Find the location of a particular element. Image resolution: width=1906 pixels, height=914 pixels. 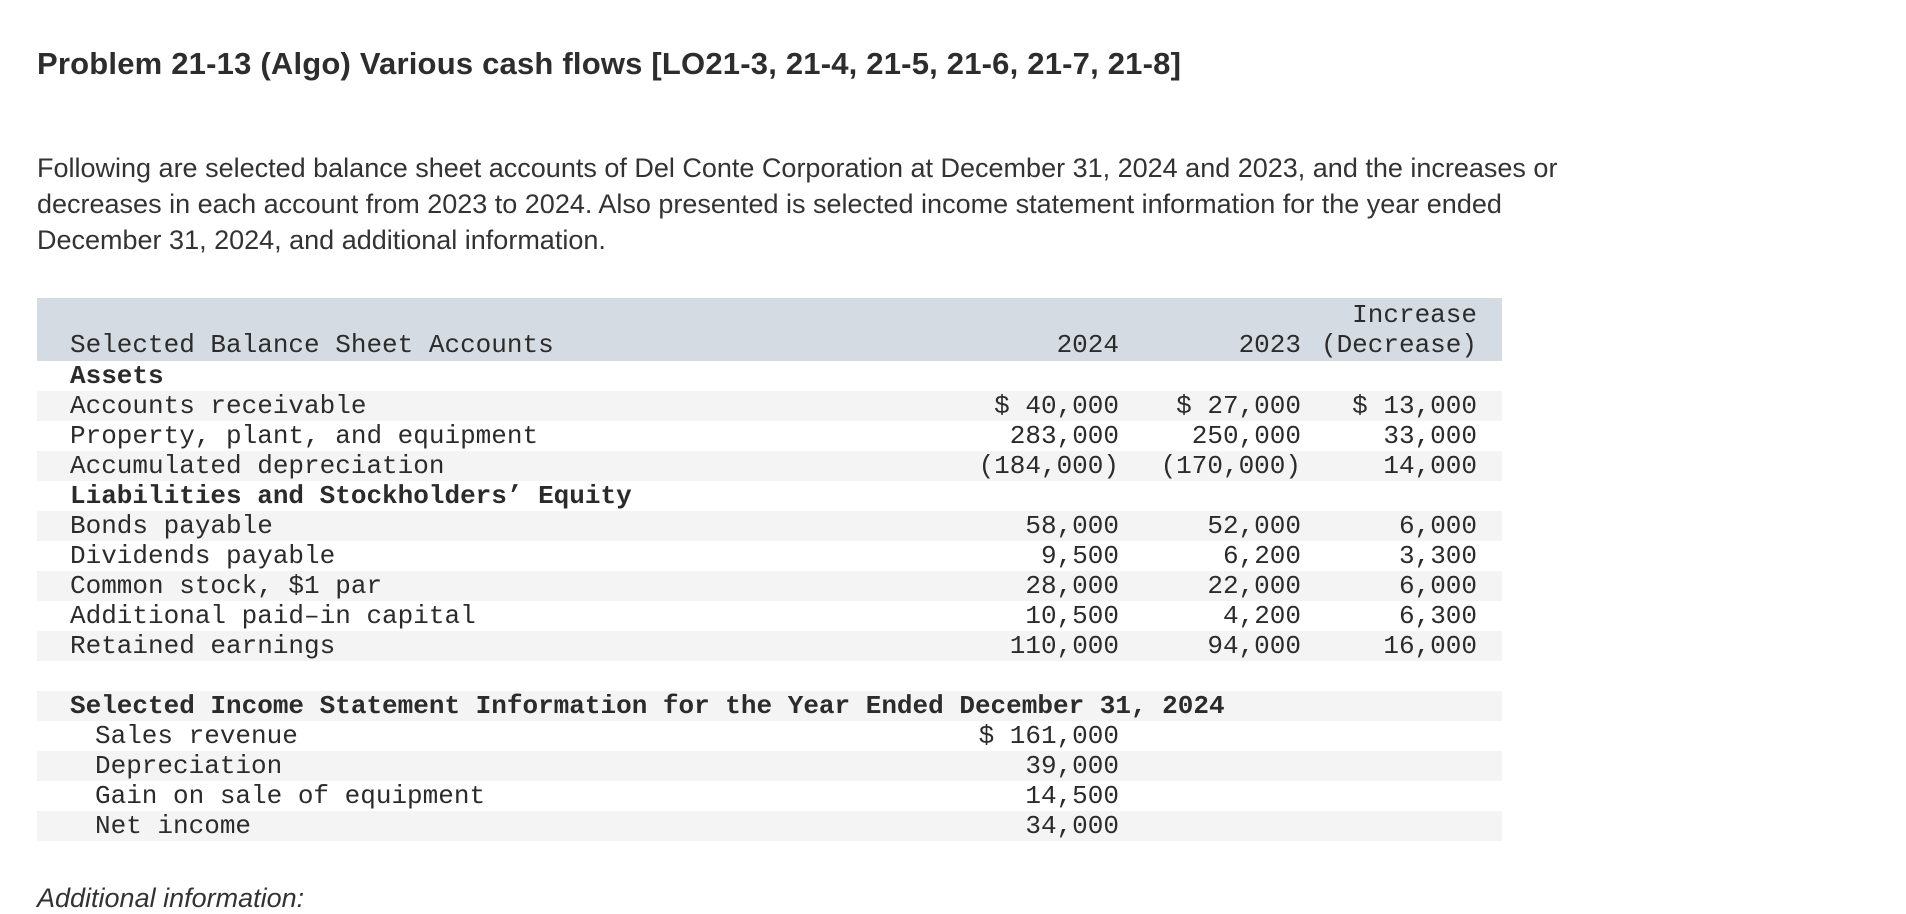

amount-2024: 10,500 is located at coordinates (1072, 616).